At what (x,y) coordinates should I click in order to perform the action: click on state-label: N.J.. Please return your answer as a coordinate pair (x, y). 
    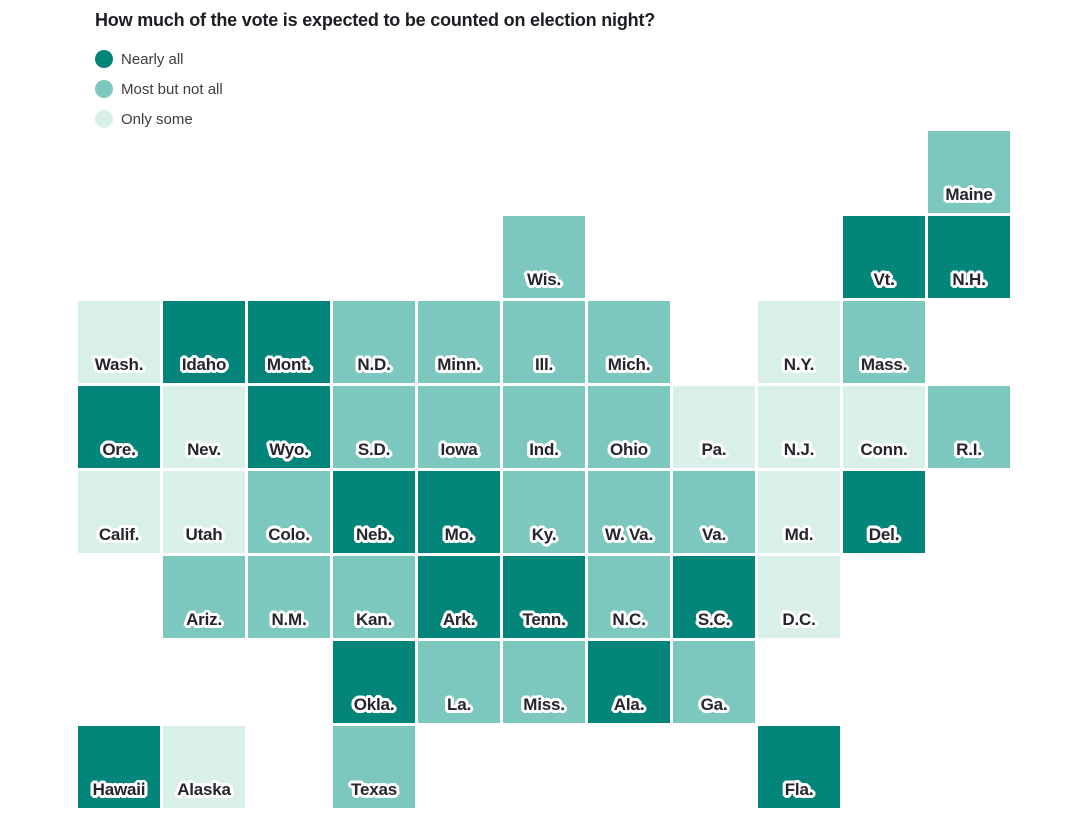
    Looking at the image, I should click on (799, 449).